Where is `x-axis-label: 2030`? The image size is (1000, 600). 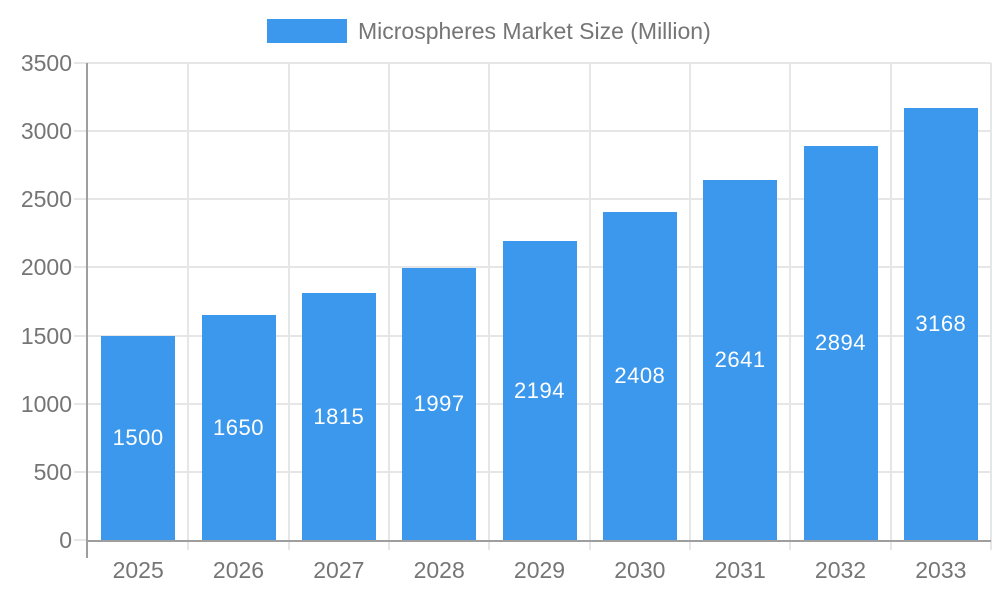
x-axis-label: 2030 is located at coordinates (640, 570).